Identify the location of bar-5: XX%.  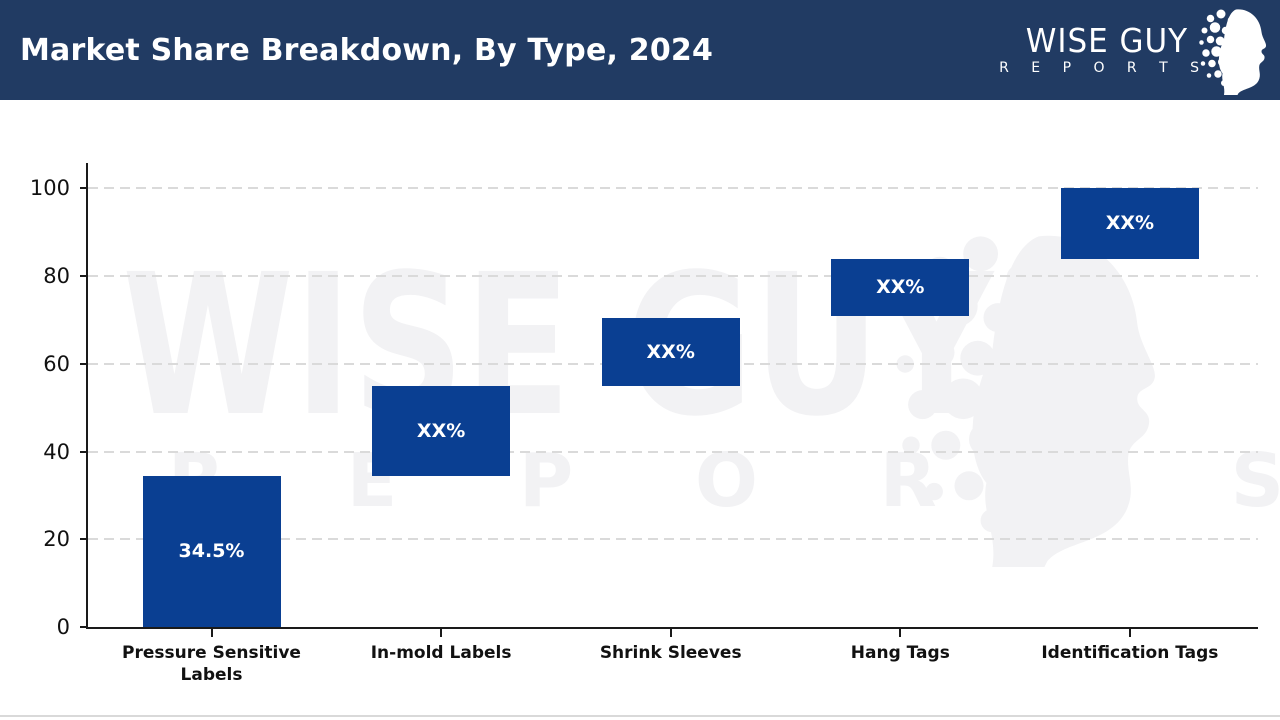
(1129, 223).